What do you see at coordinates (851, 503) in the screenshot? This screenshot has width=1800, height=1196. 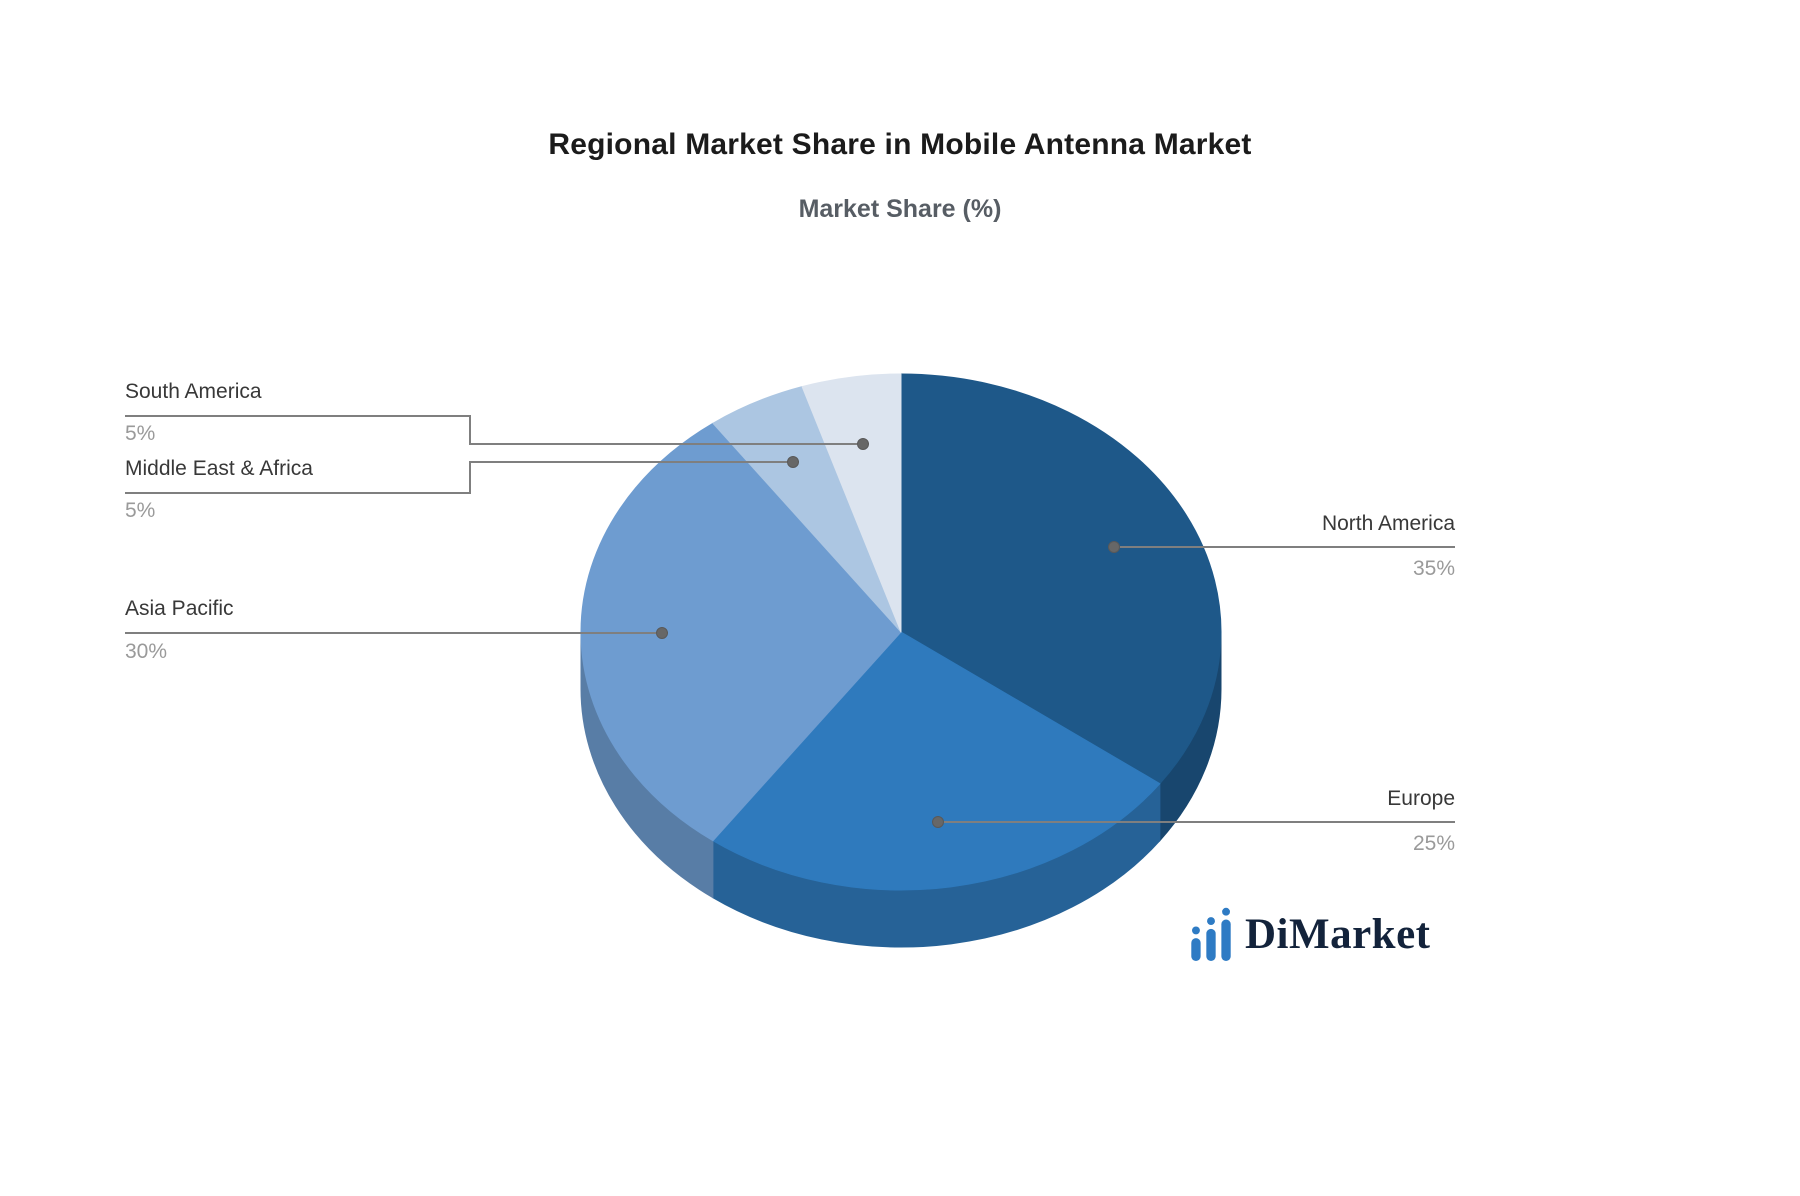 I see `pie-slice-south-america` at bounding box center [851, 503].